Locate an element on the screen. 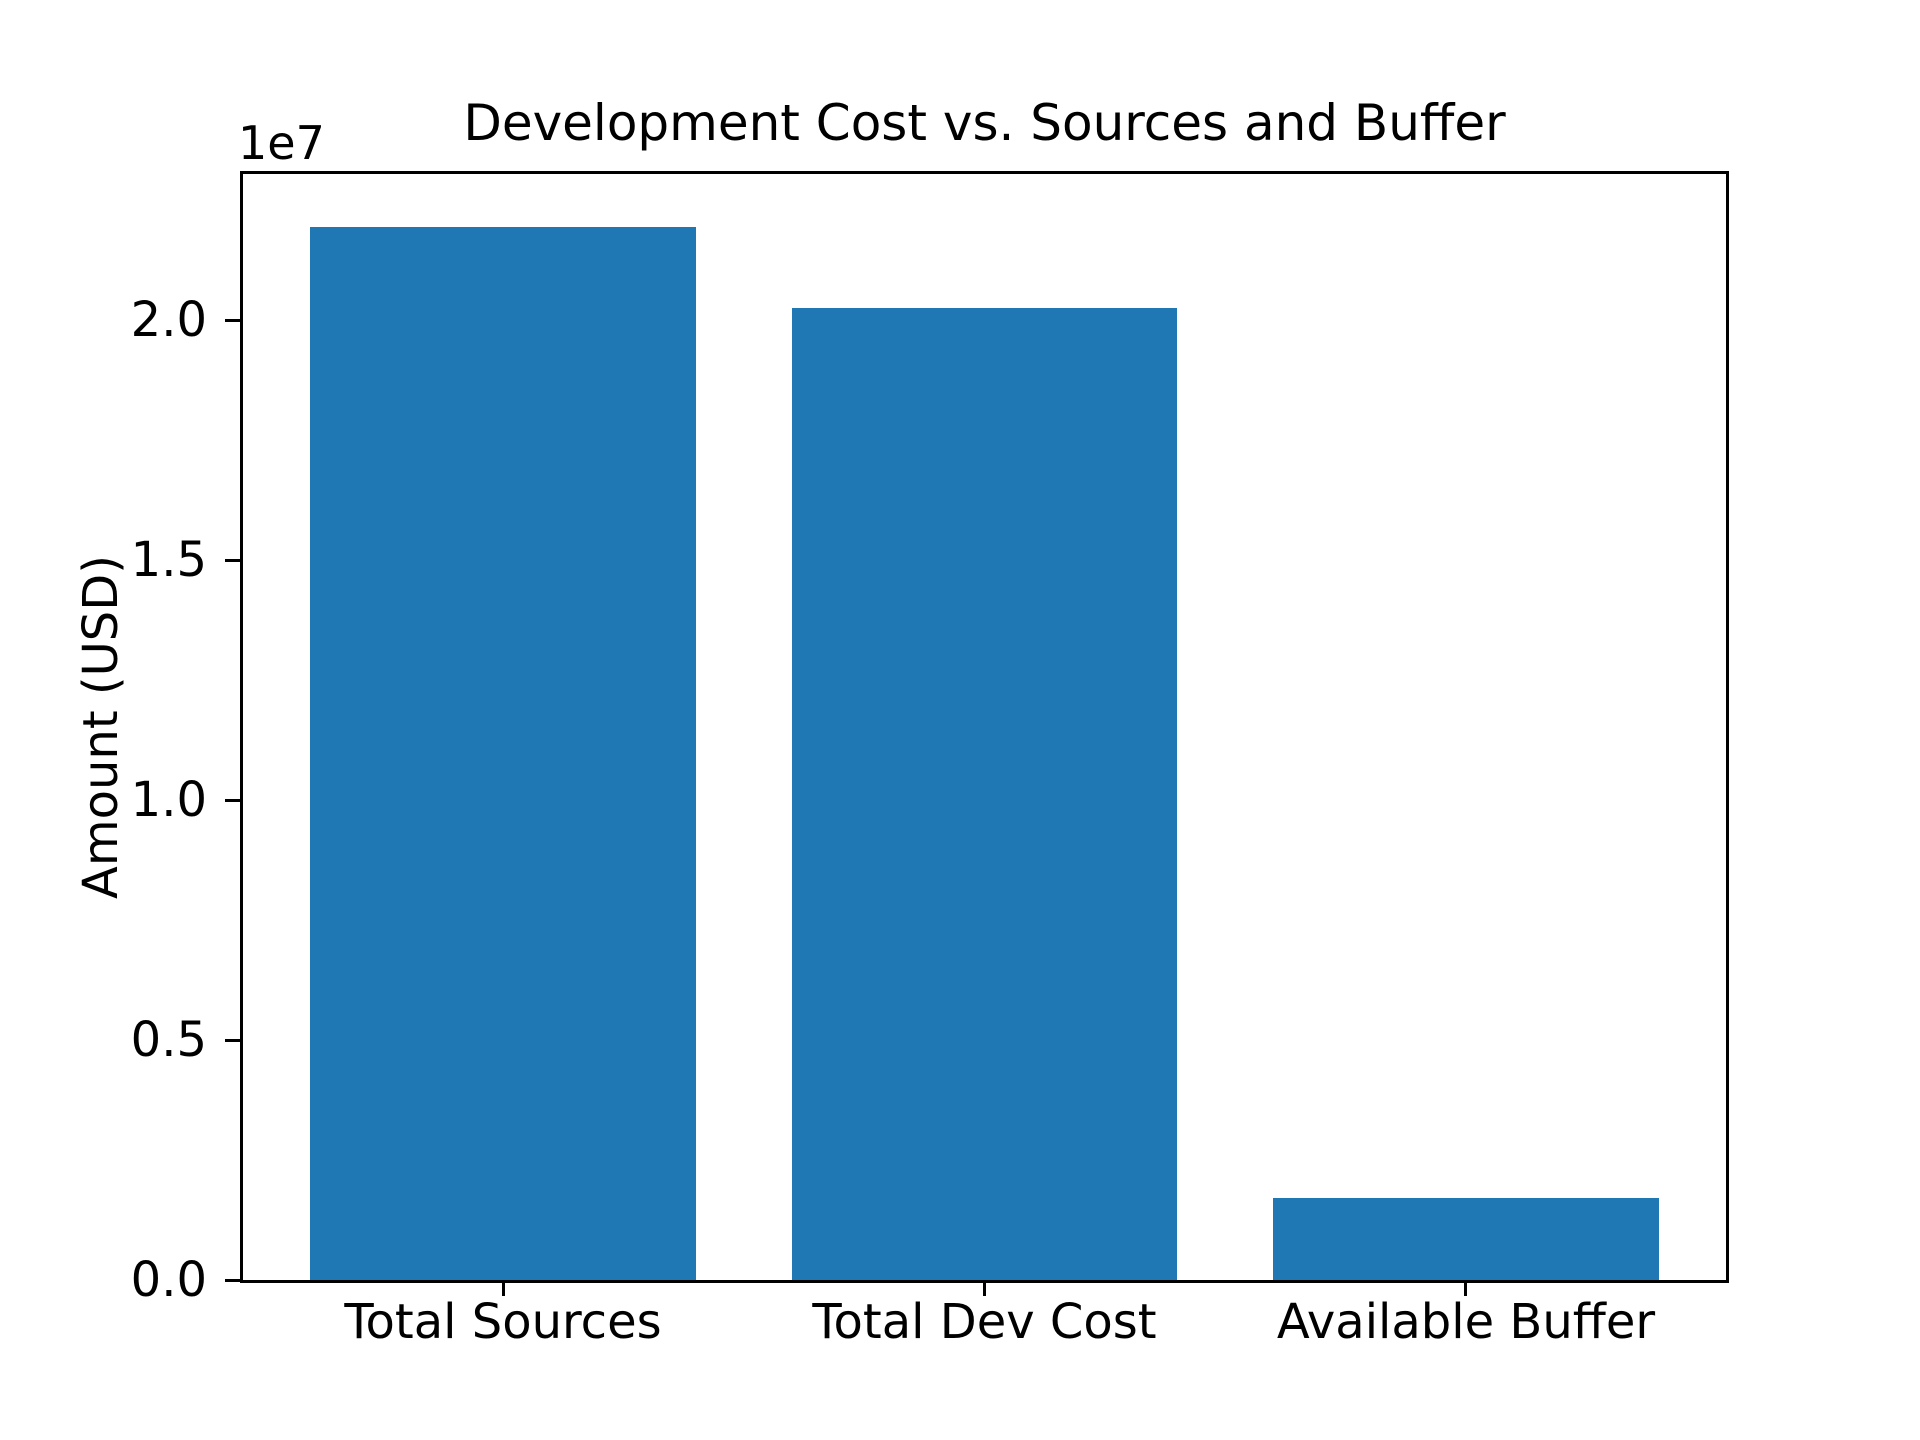  chart-title: Development Cost vs. Sources and Buffer is located at coordinates (984, 123).